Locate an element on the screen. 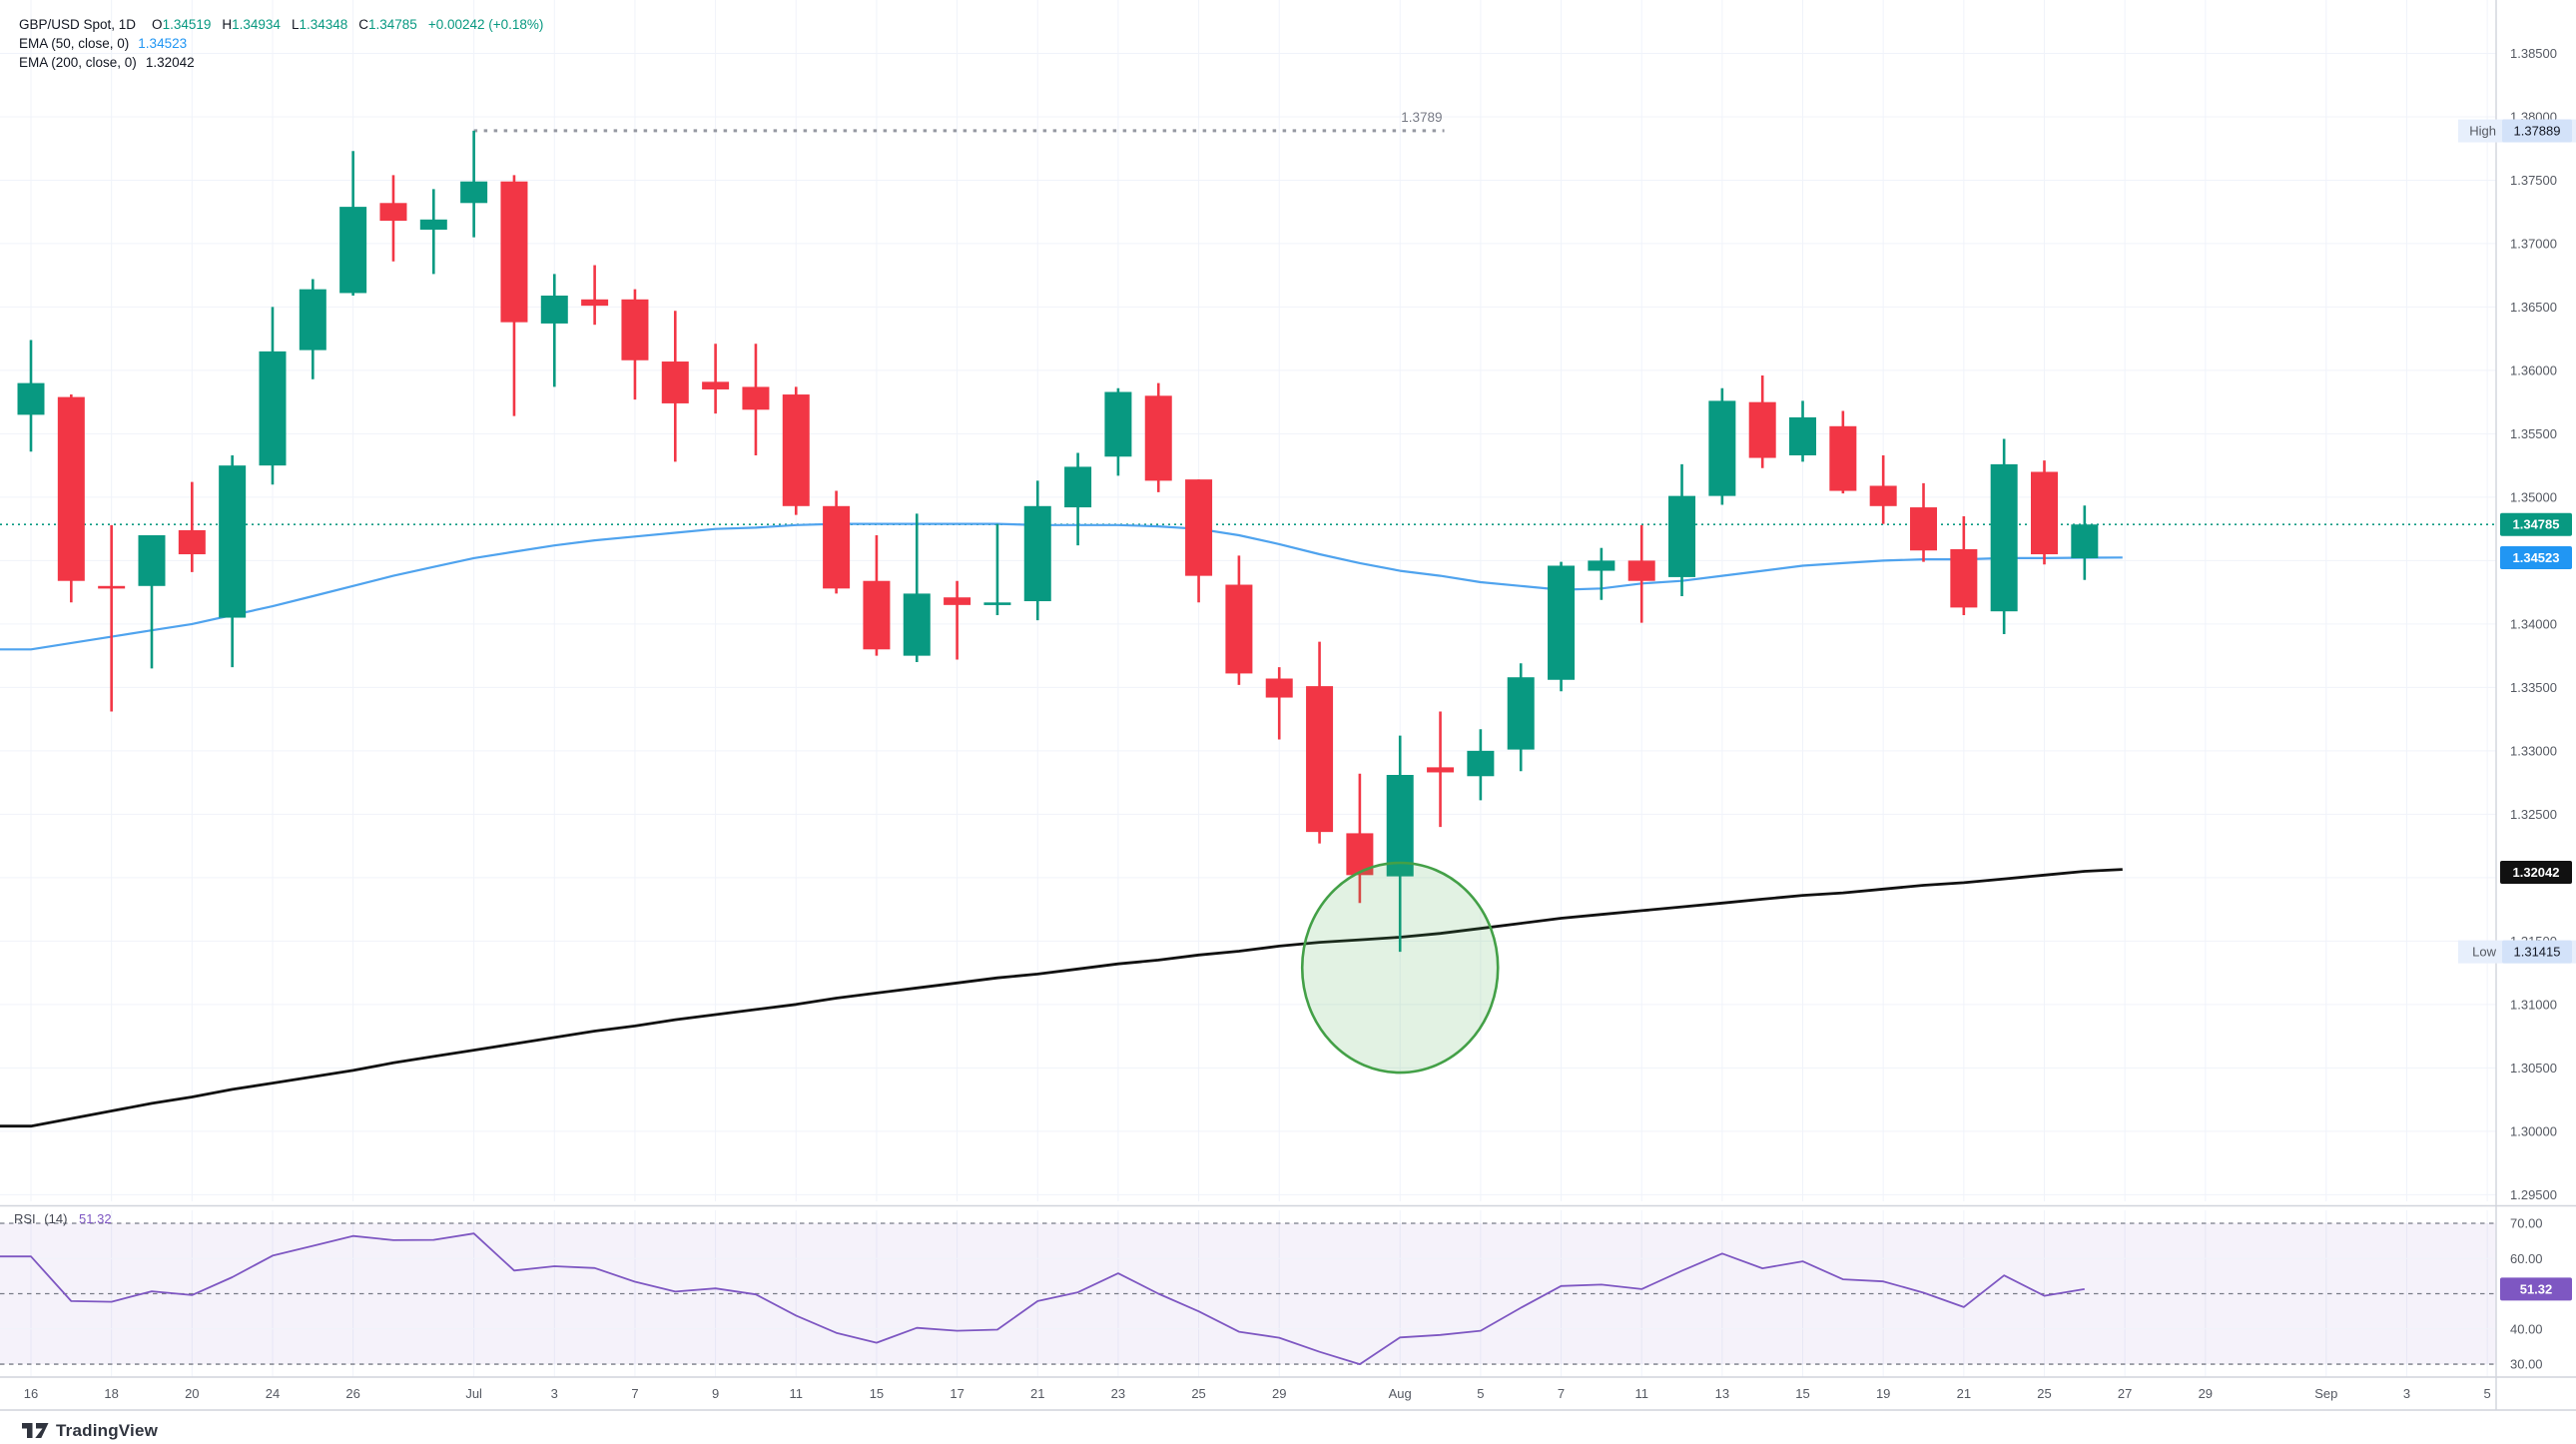 The image size is (2576, 1444). price-axis-label: 1.35500 is located at coordinates (2533, 434).